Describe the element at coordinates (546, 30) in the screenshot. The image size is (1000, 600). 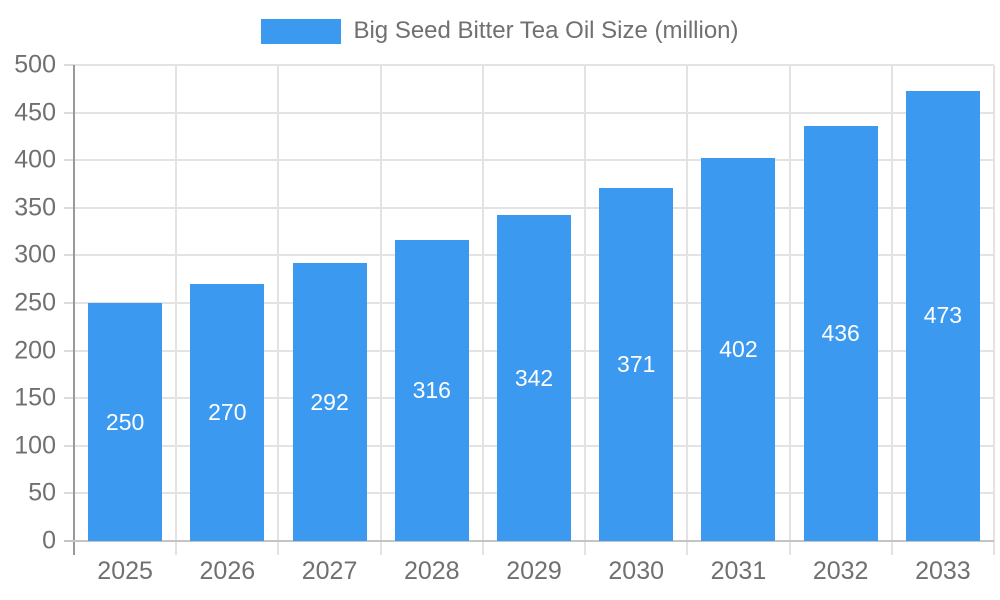
I see `legend-label: Big Seed Bitter Tea Oil Size (million)` at that location.